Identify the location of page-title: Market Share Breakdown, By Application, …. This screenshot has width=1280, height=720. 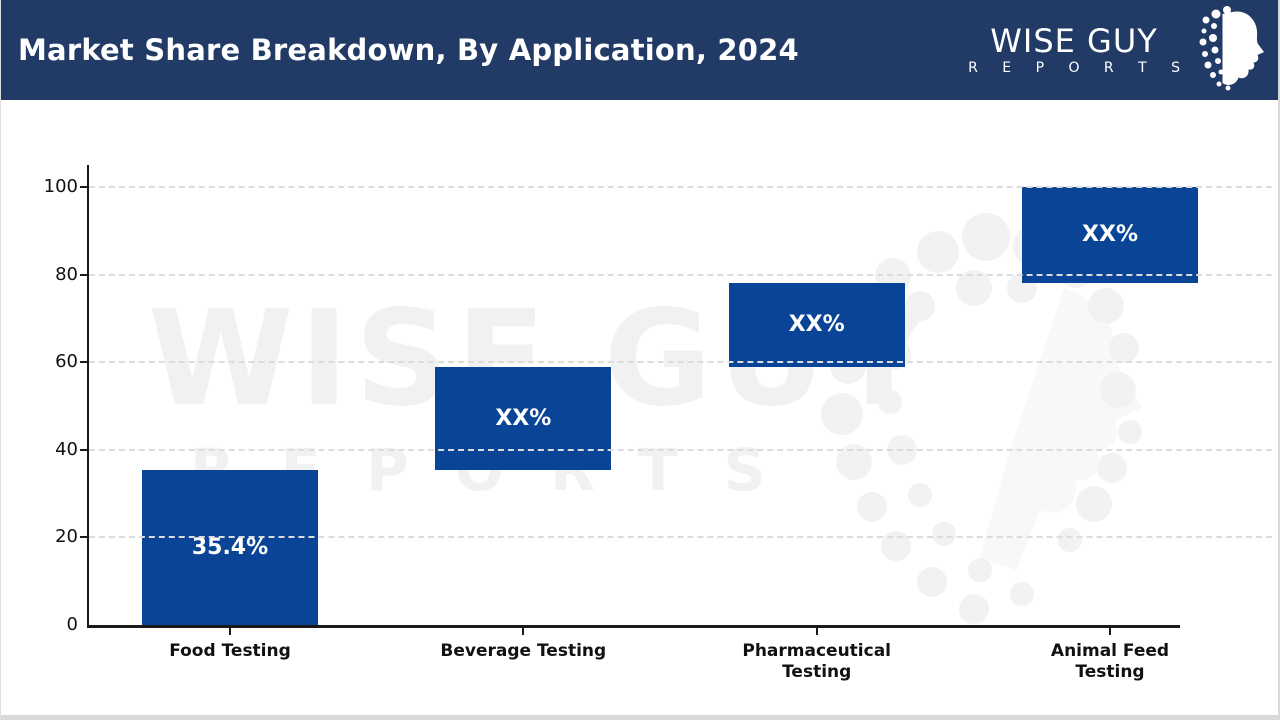
(408, 50).